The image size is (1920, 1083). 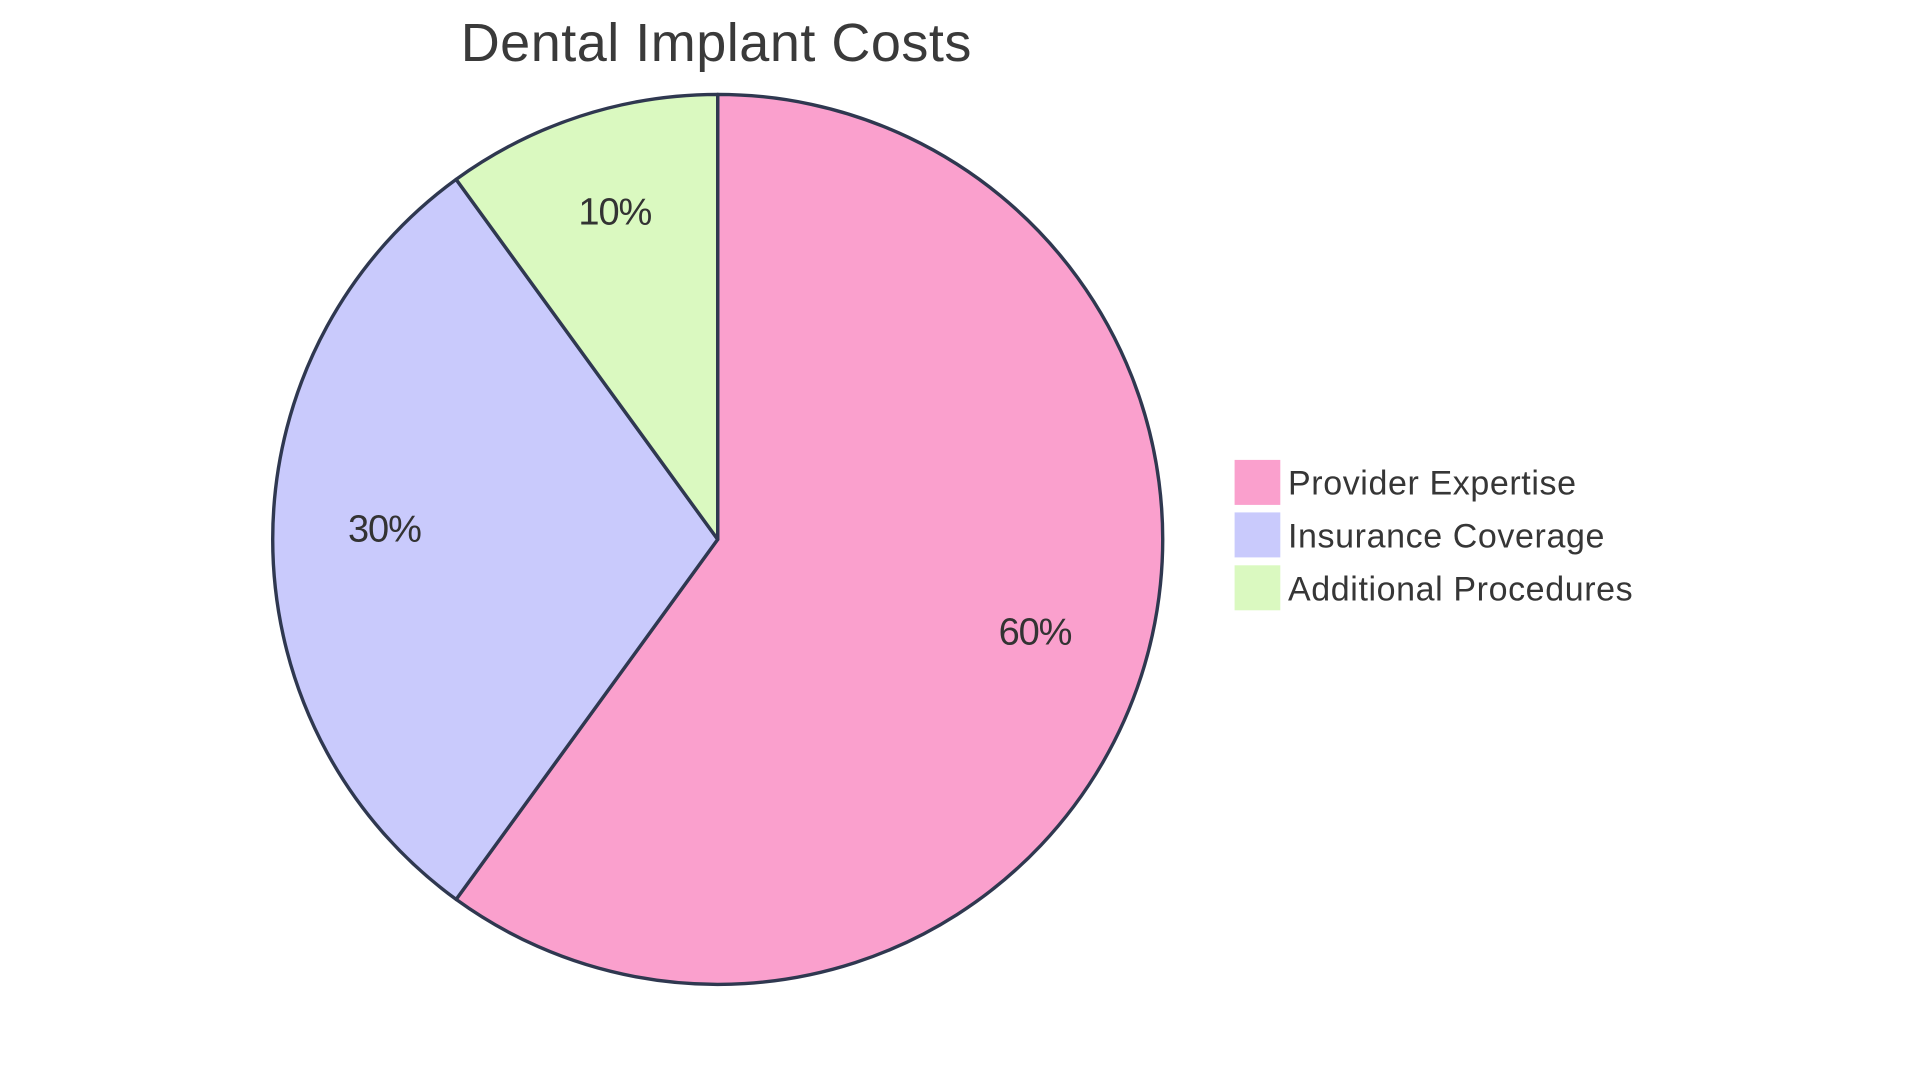 What do you see at coordinates (1460, 589) in the screenshot?
I see `svg-text: Additional Procedures` at bounding box center [1460, 589].